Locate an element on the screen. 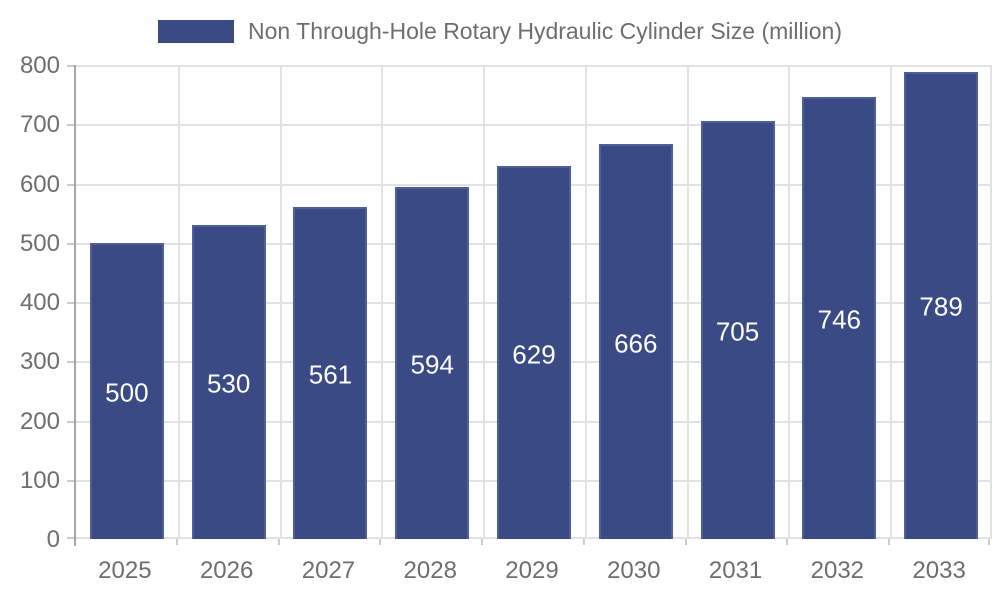 This screenshot has width=1000, height=600. y-axis-tick-label: 700 is located at coordinates (39, 125).